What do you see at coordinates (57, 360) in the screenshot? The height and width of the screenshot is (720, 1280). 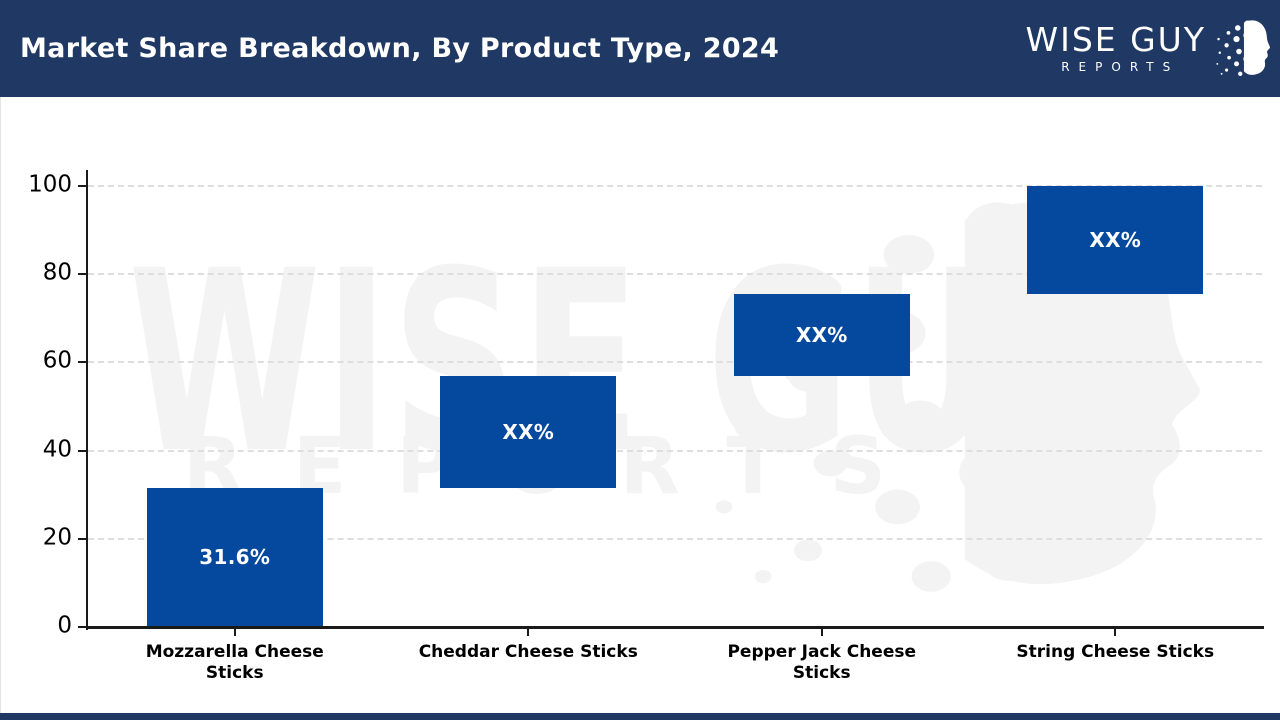 I see `y-axis-tick-label: 60` at bounding box center [57, 360].